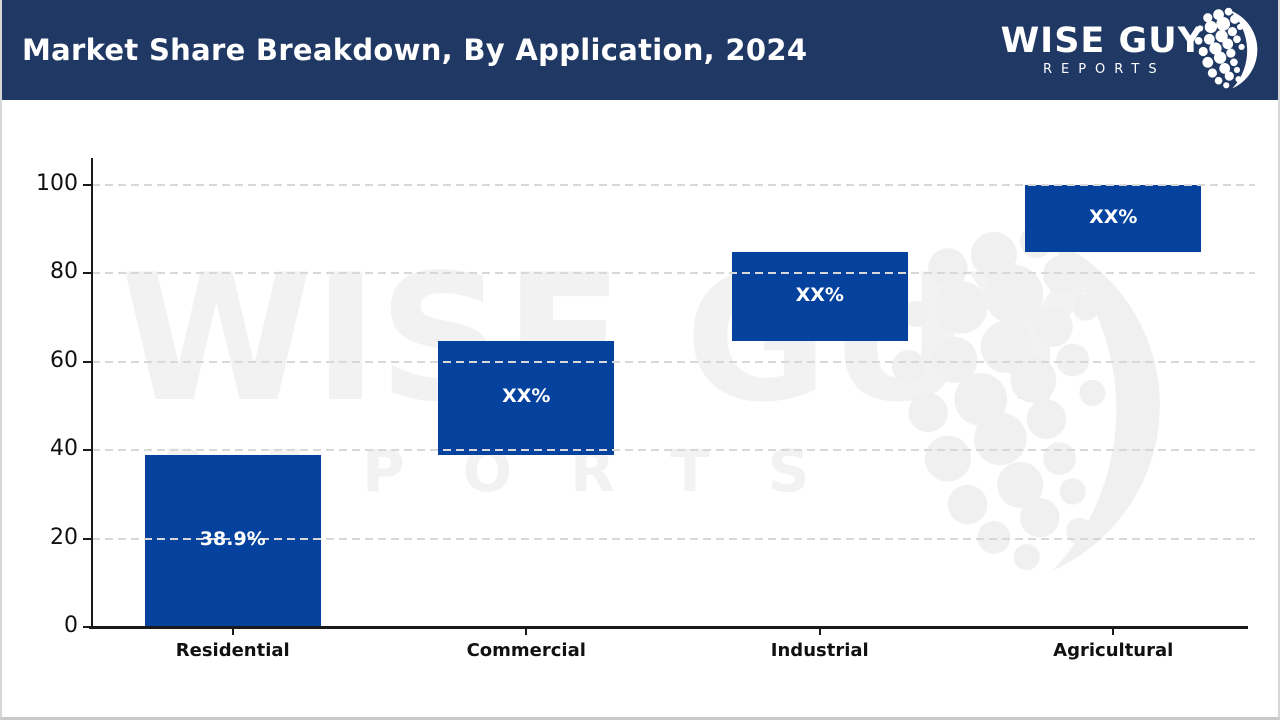  What do you see at coordinates (1030, 406) in the screenshot?
I see `watermark-head-icon` at bounding box center [1030, 406].